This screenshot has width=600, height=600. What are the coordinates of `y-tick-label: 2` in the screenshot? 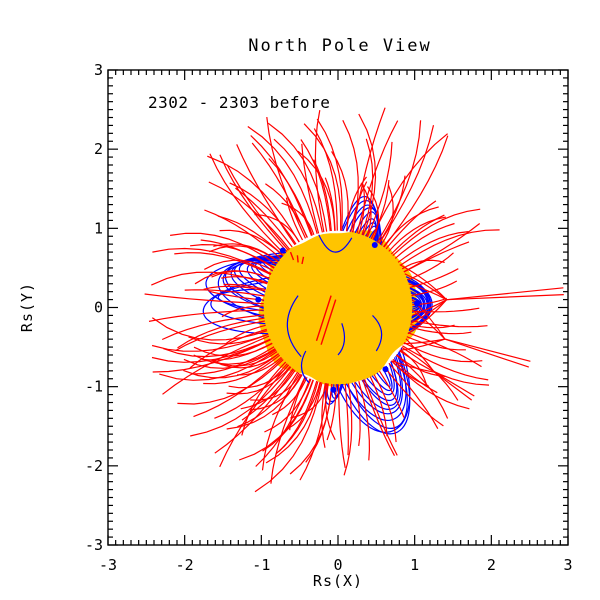 It's located at (98, 149).